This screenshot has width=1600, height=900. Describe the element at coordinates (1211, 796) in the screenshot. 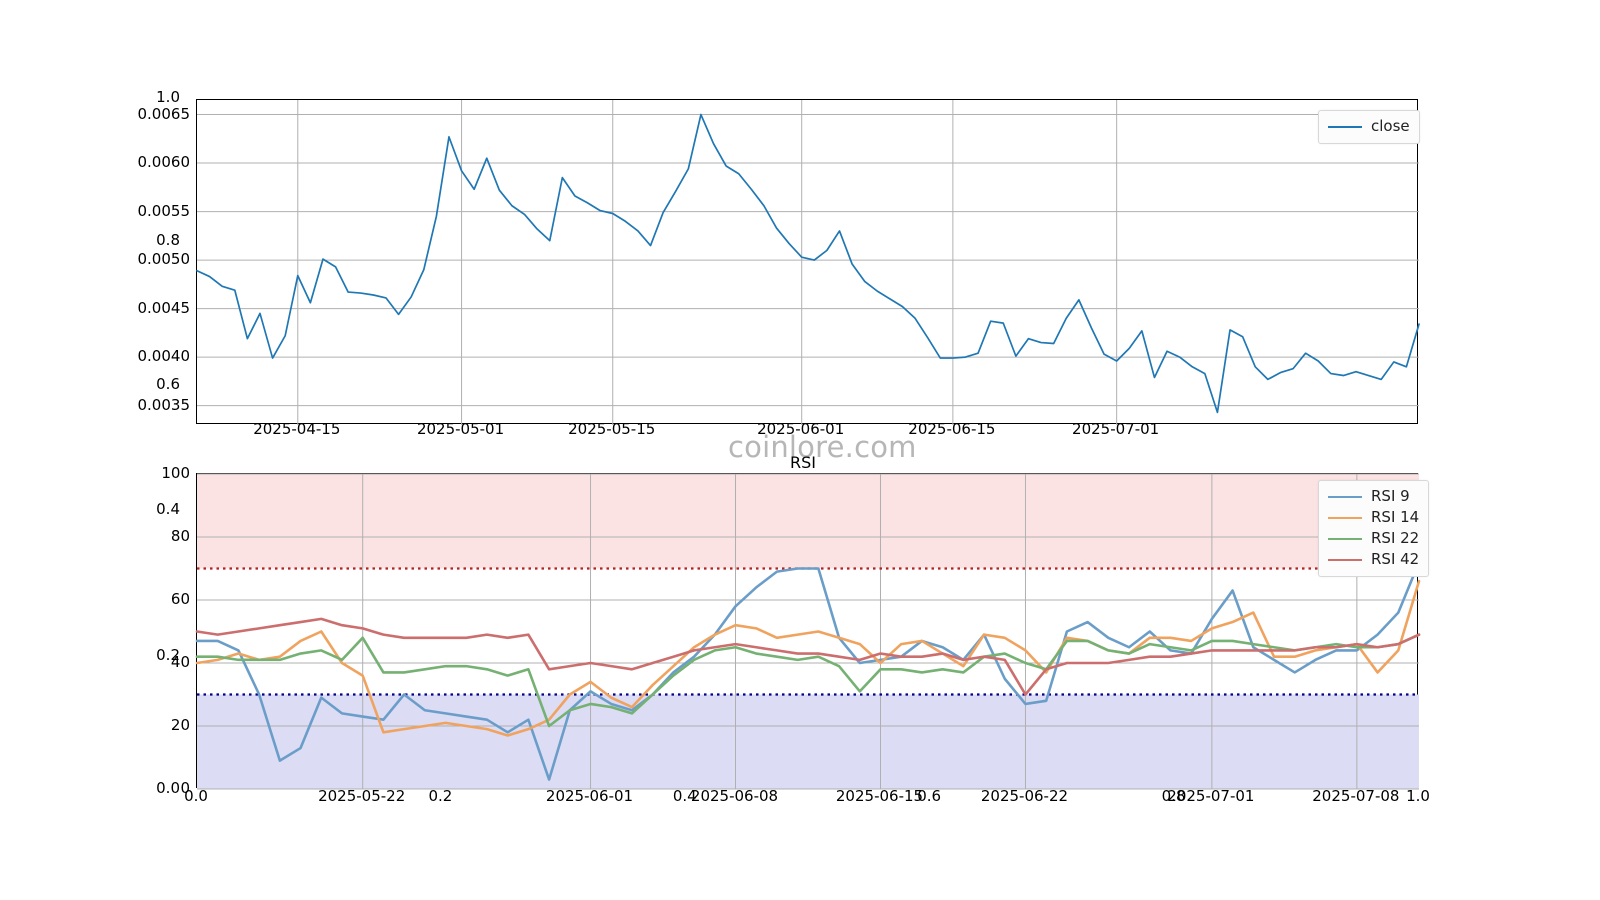

I see `rsi-x-tick-5: 2025-07-01` at that location.